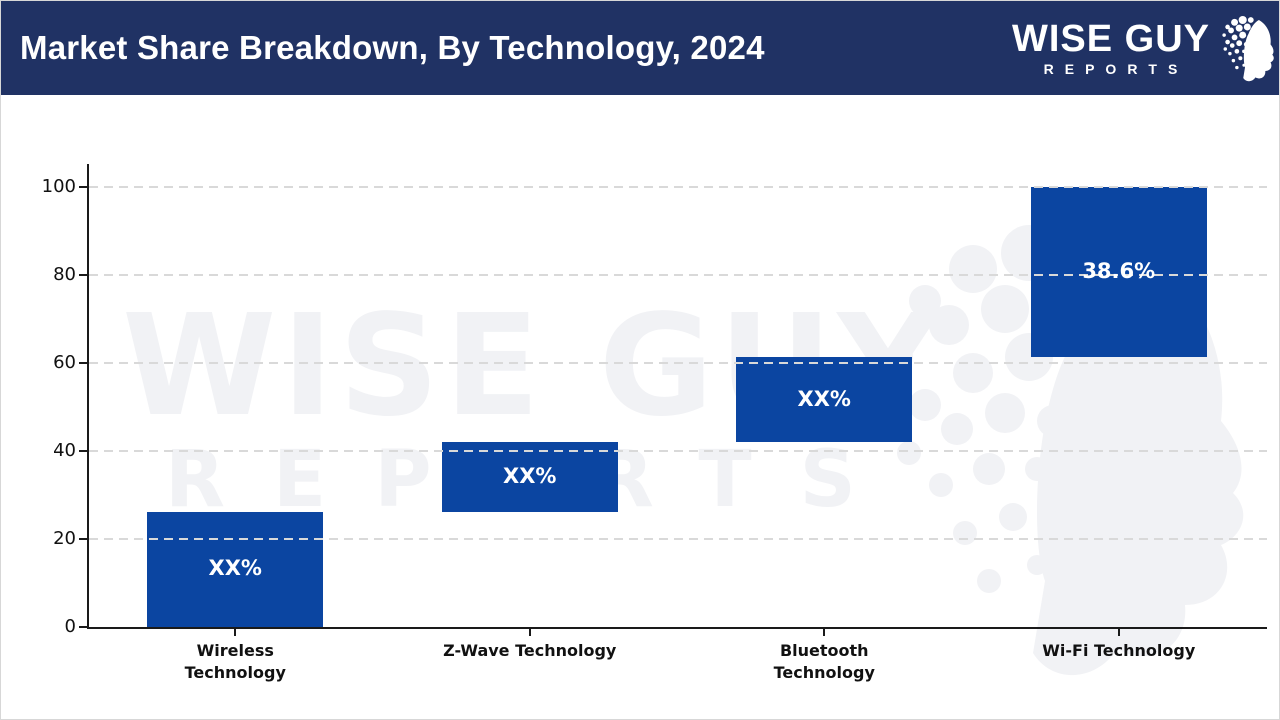  Describe the element at coordinates (64, 450) in the screenshot. I see `y-tick-label-40: 40` at that location.